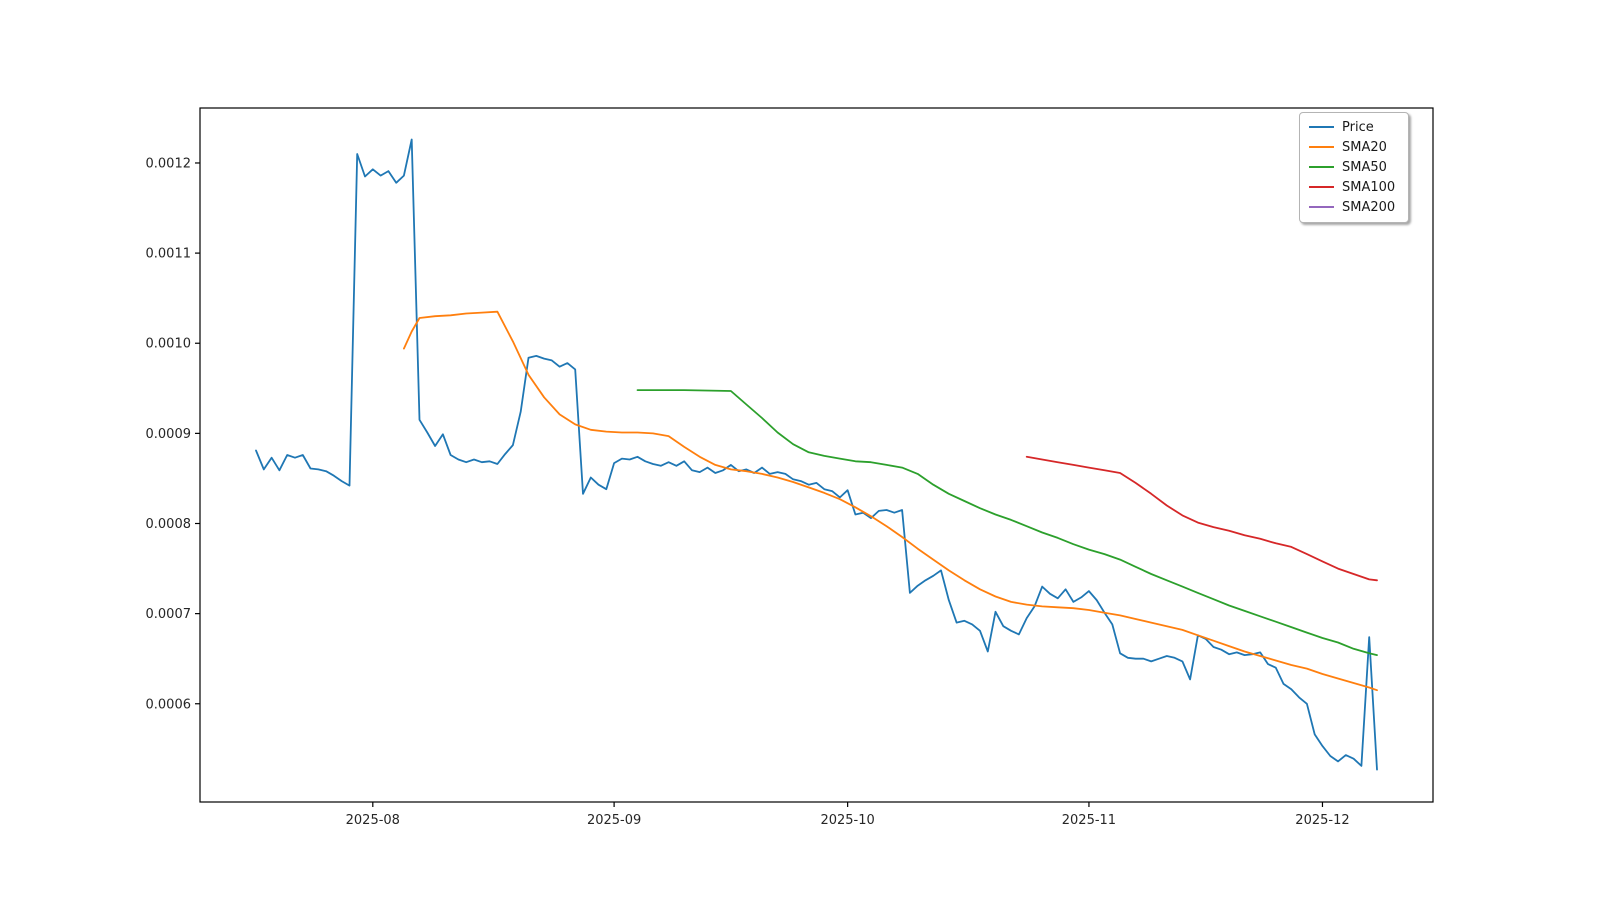  Describe the element at coordinates (1364, 147) in the screenshot. I see `legend-label-sma20: SMA20` at that location.